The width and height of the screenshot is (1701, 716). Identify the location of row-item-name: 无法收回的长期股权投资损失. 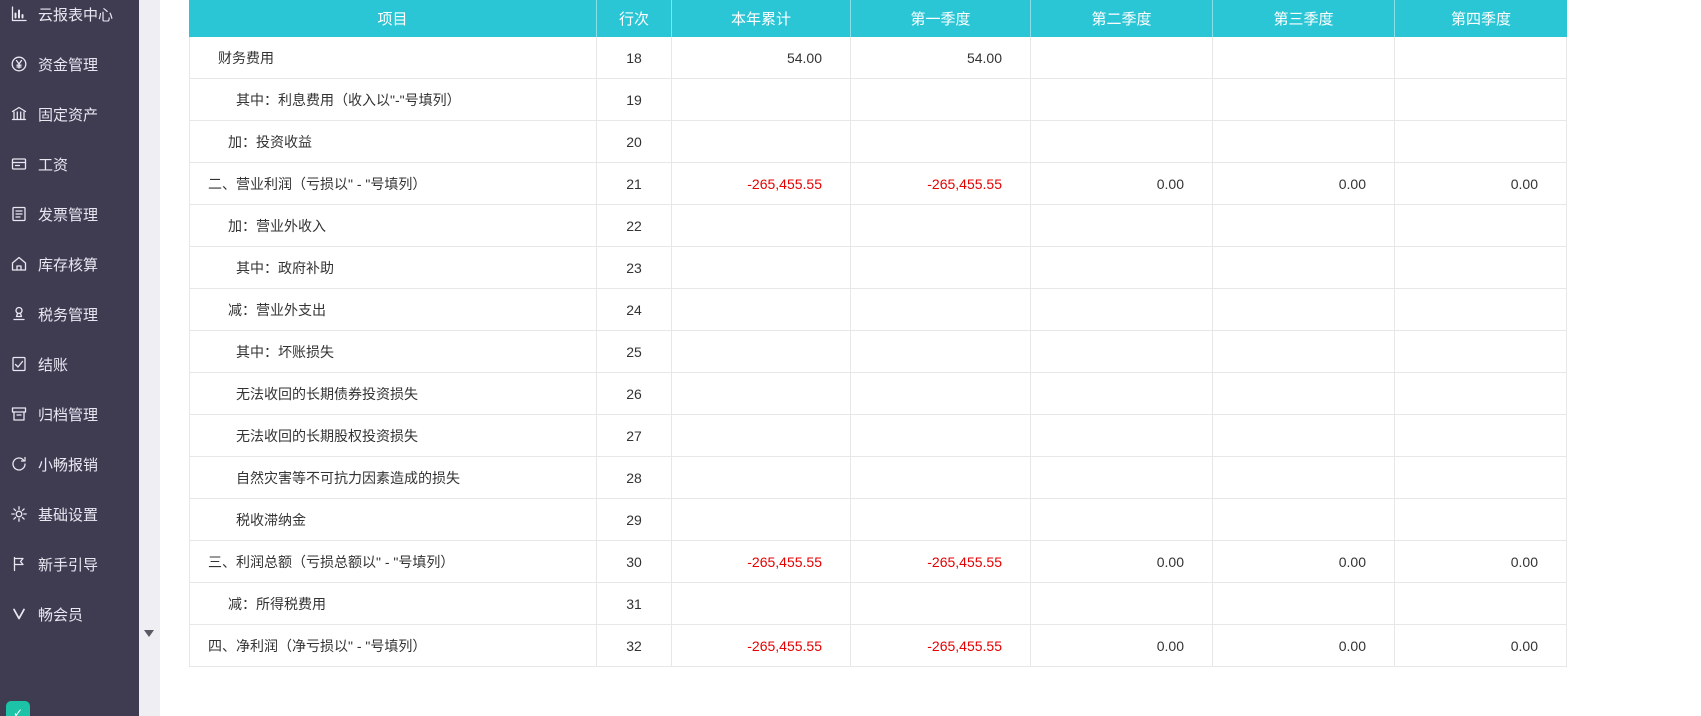
(393, 436).